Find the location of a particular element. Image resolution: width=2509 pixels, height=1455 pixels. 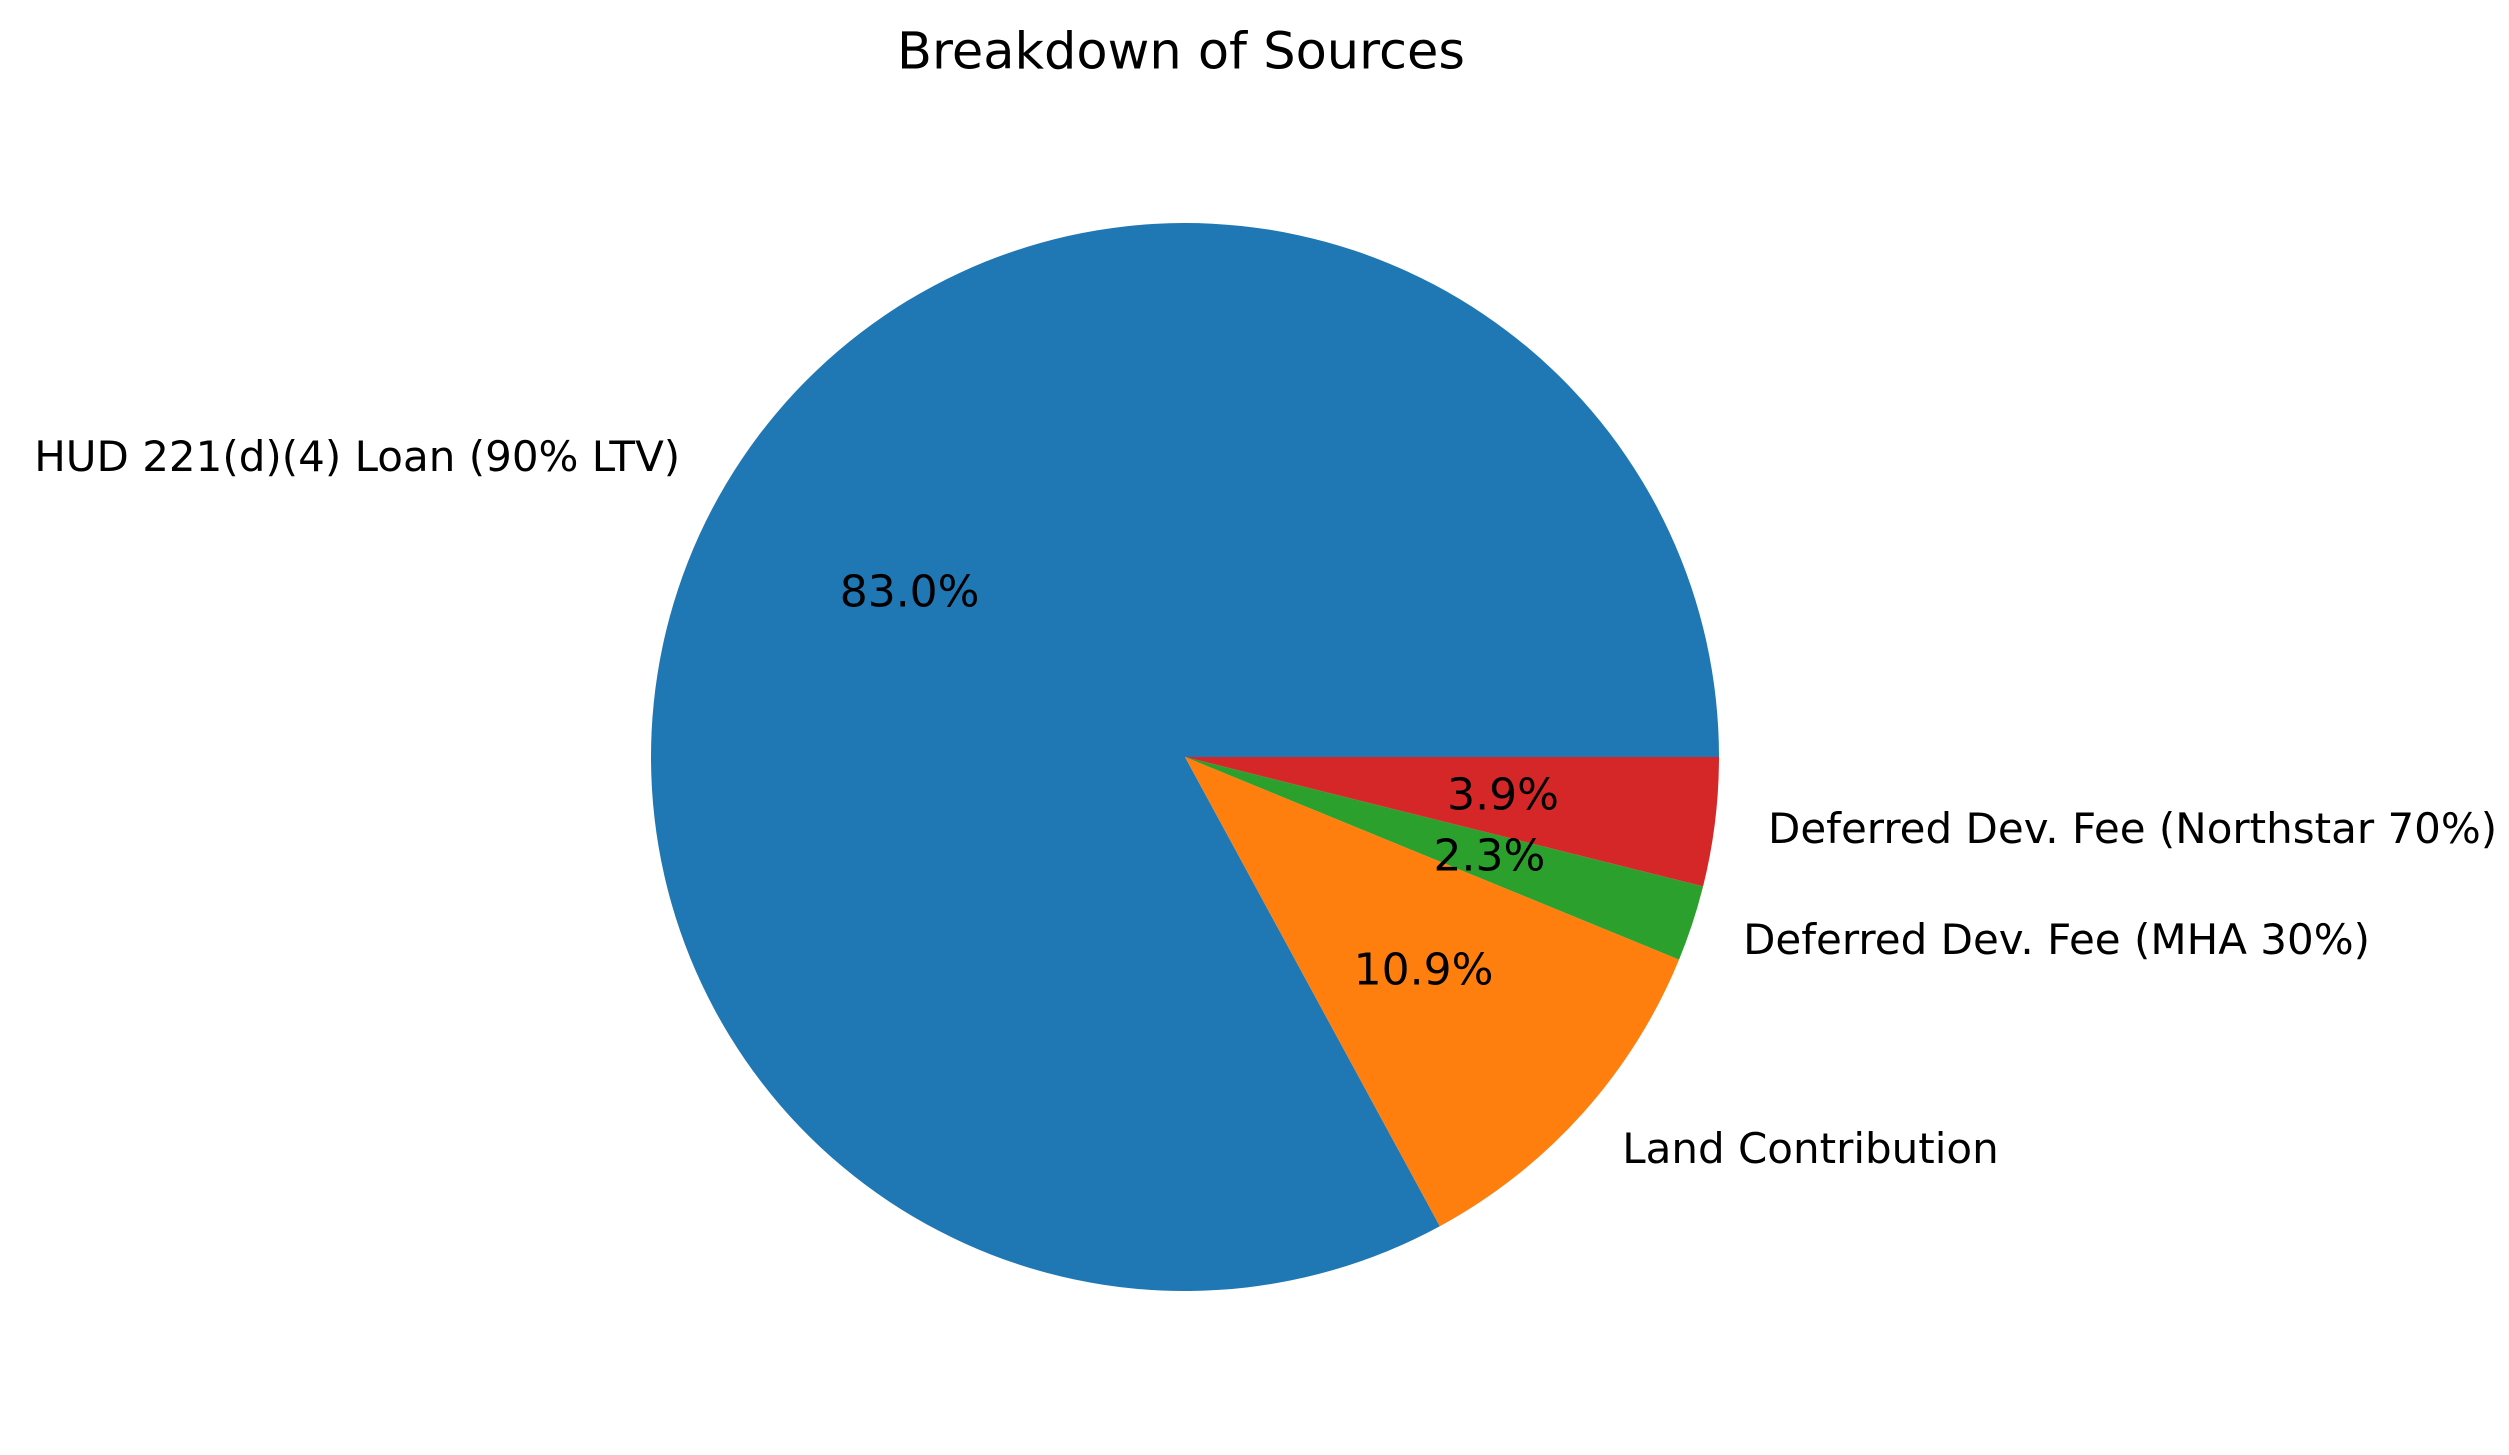

chart-title: Breakdown of Sources is located at coordinates (1181, 52).